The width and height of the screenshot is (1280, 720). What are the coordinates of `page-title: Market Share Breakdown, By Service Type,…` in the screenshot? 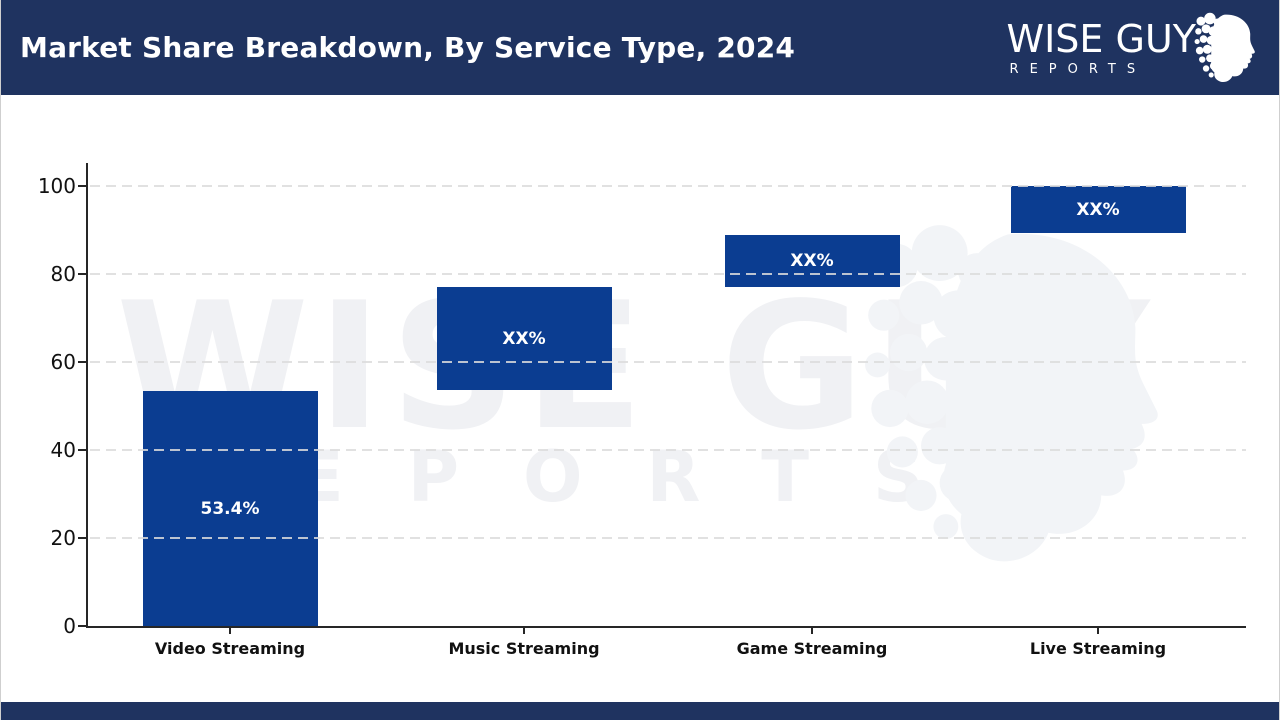 It's located at (408, 47).